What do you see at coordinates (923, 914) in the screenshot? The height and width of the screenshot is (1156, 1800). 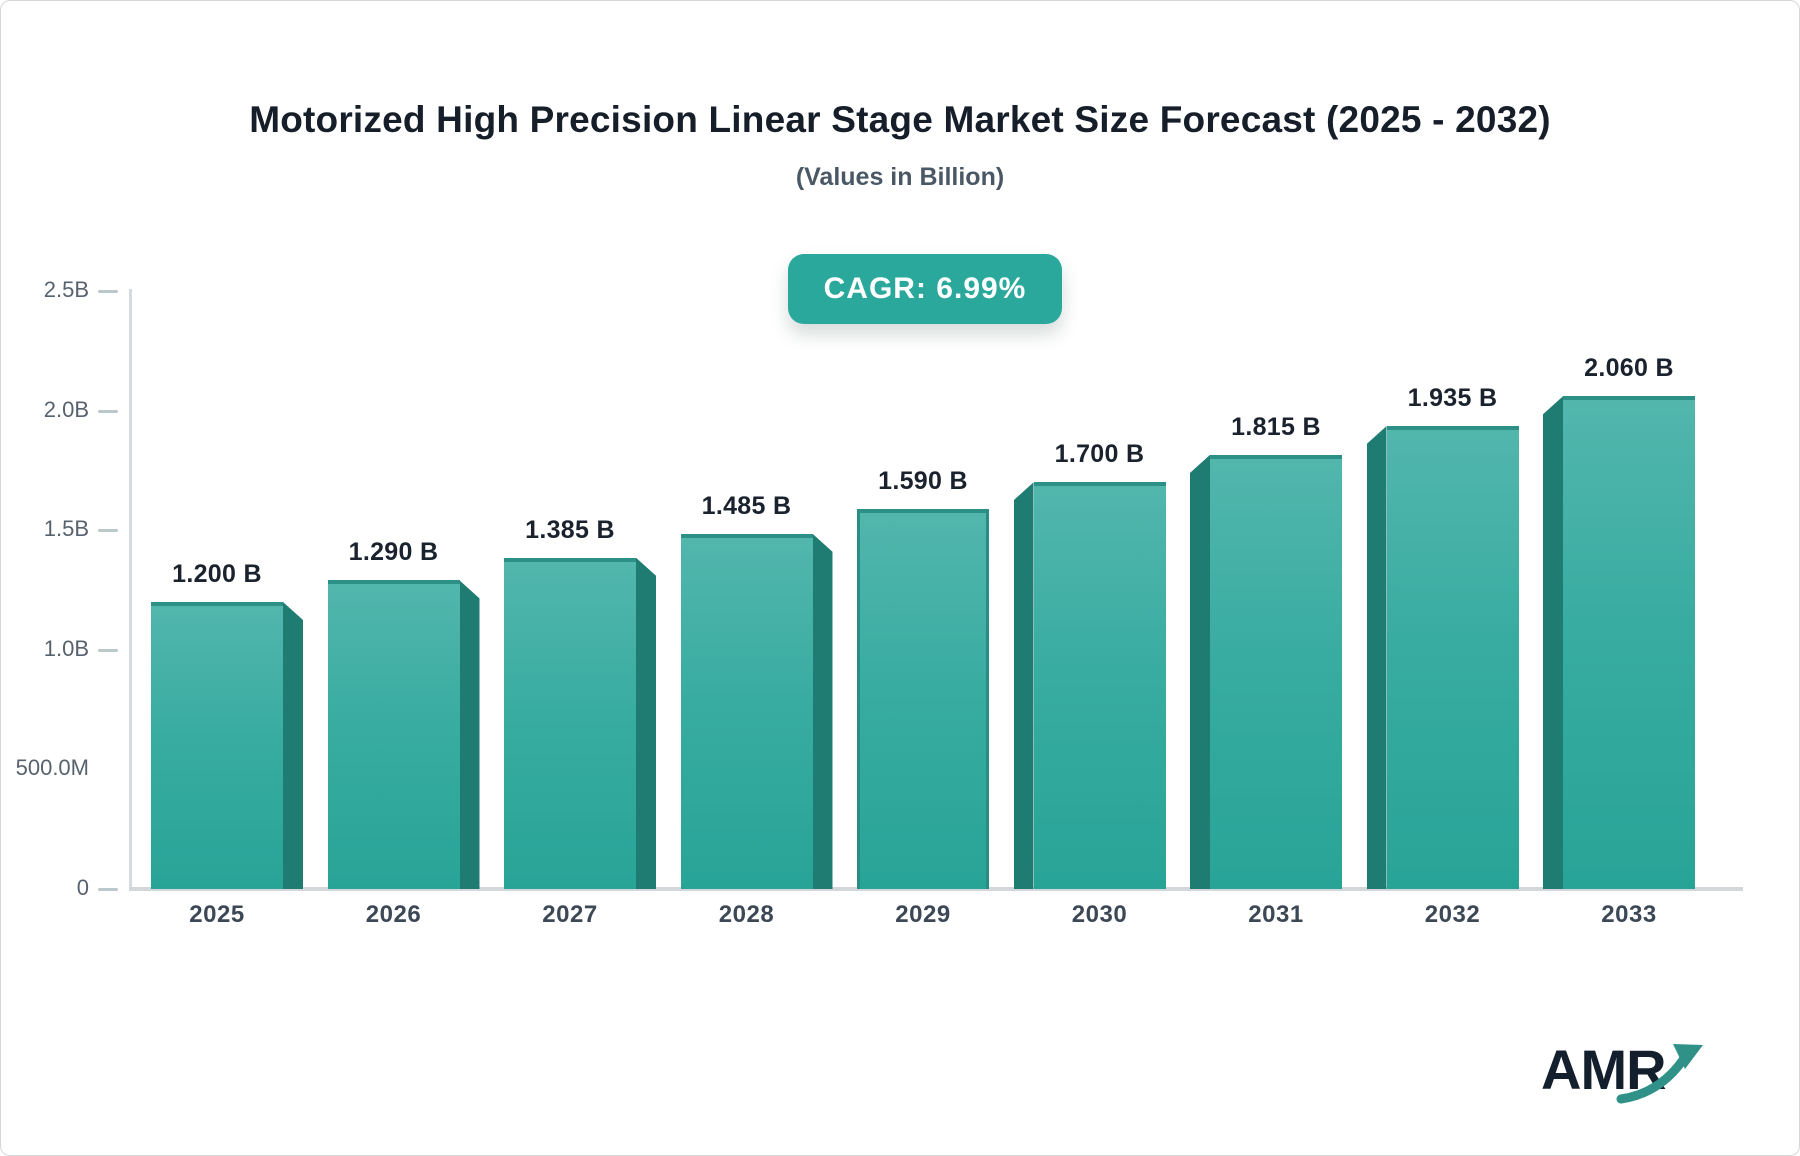 I see `x-axis-tick-label-2029: 2029` at bounding box center [923, 914].